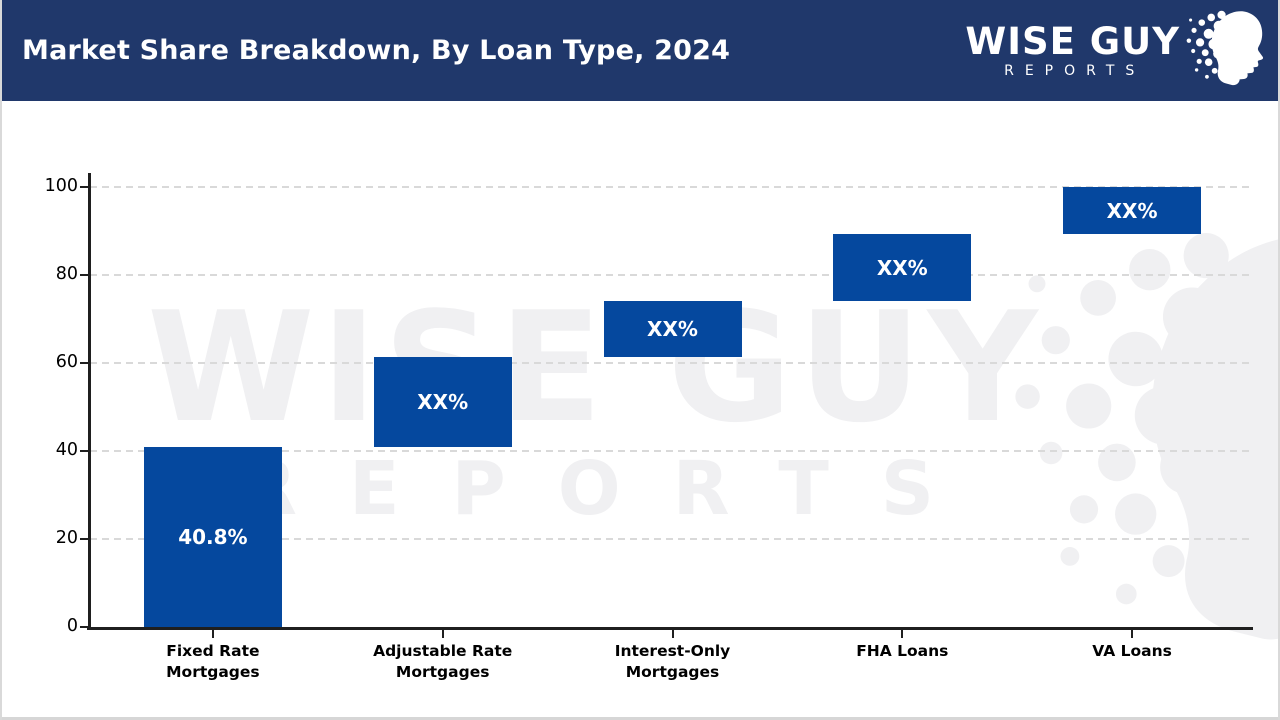  What do you see at coordinates (66, 362) in the screenshot?
I see `y-tick-label: 60` at bounding box center [66, 362].